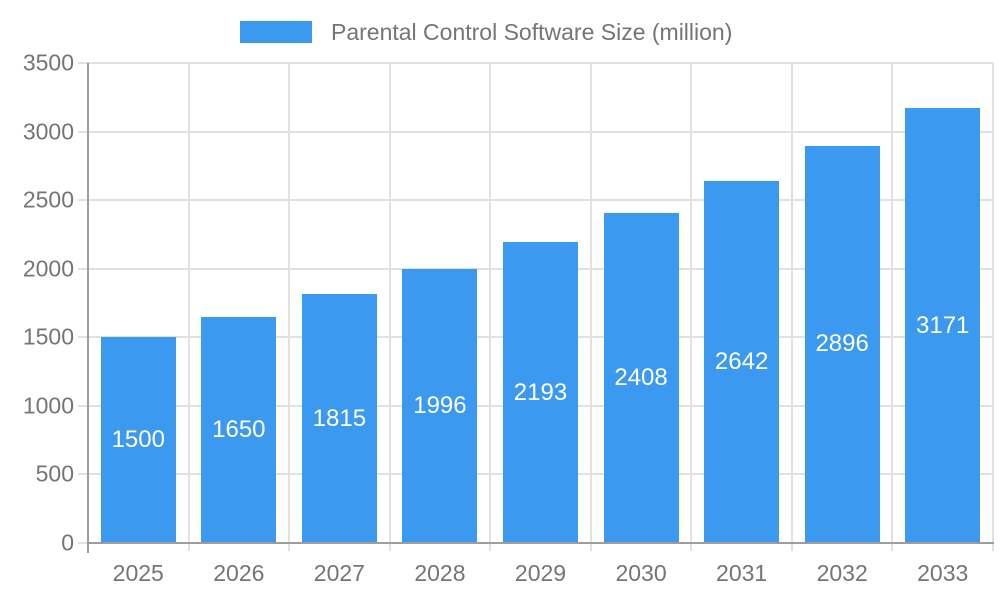 This screenshot has height=600, width=1000. What do you see at coordinates (48, 268) in the screenshot?
I see `y-axis-tick-label: 2000` at bounding box center [48, 268].